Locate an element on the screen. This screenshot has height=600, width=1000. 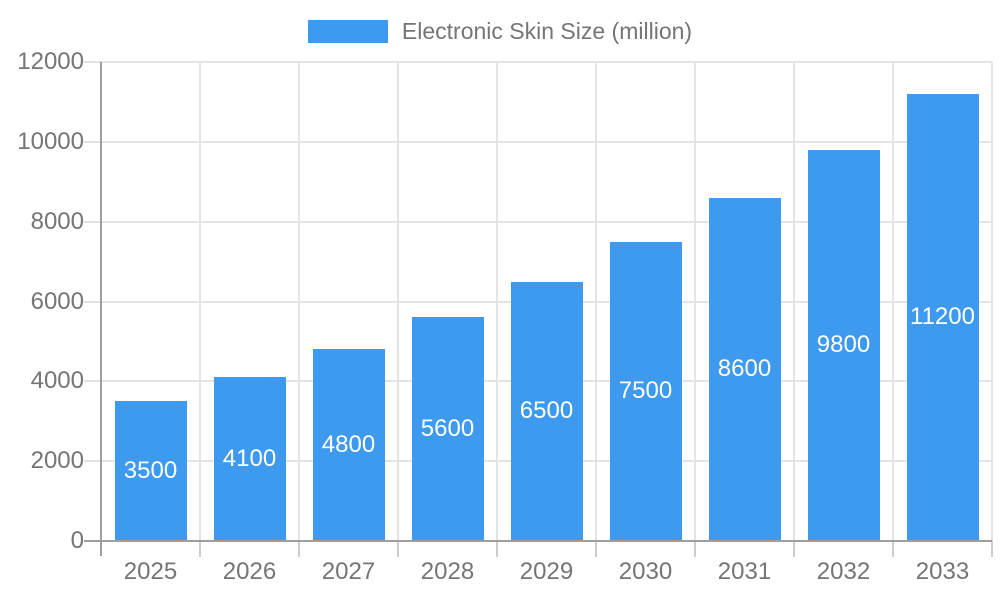
x-axis-tick-label: 2027 is located at coordinates (348, 571).